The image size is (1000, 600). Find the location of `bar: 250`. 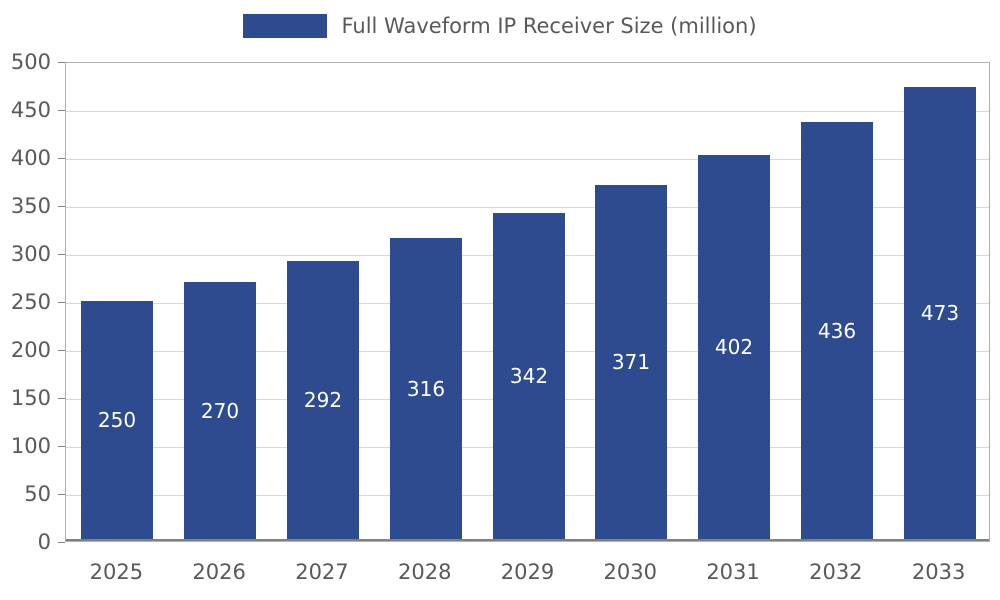

bar: 250 is located at coordinates (117, 421).